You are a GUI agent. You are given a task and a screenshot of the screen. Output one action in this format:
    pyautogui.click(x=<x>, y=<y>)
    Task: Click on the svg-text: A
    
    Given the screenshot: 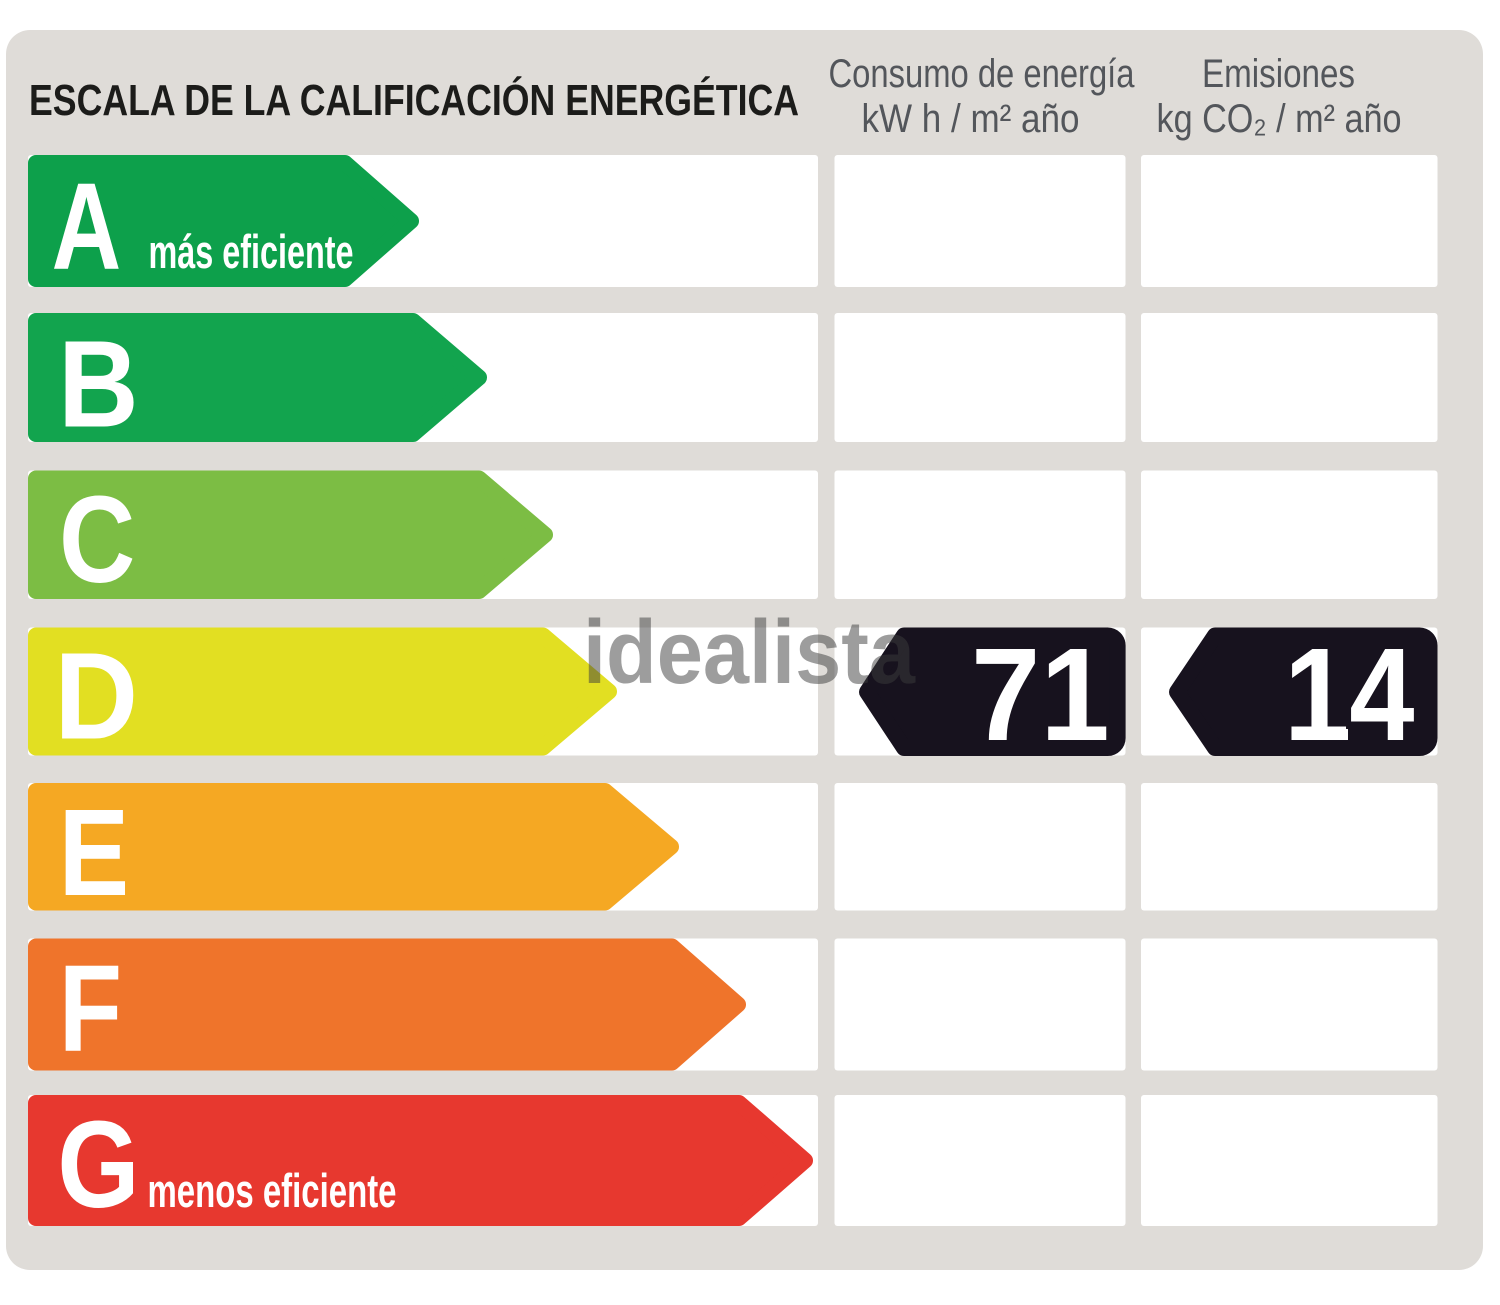 What is the action you would take?
    pyautogui.click(x=87, y=227)
    